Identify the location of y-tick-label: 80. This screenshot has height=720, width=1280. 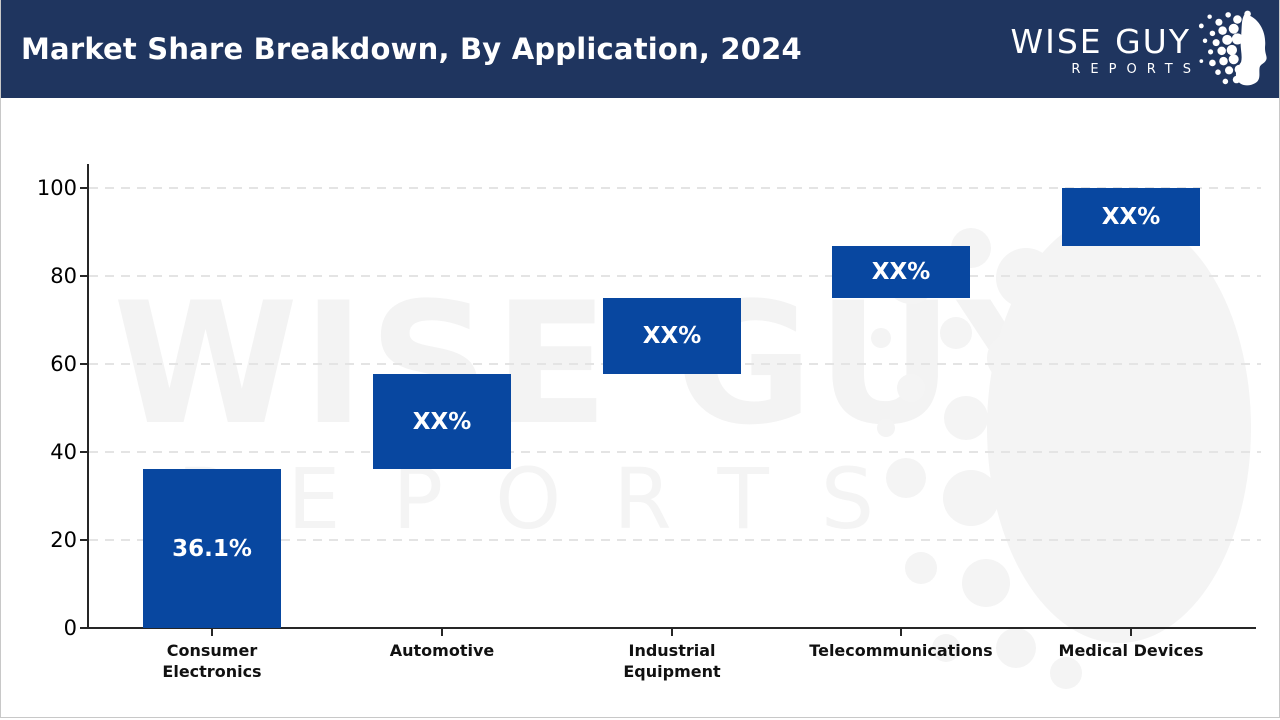
(63, 276).